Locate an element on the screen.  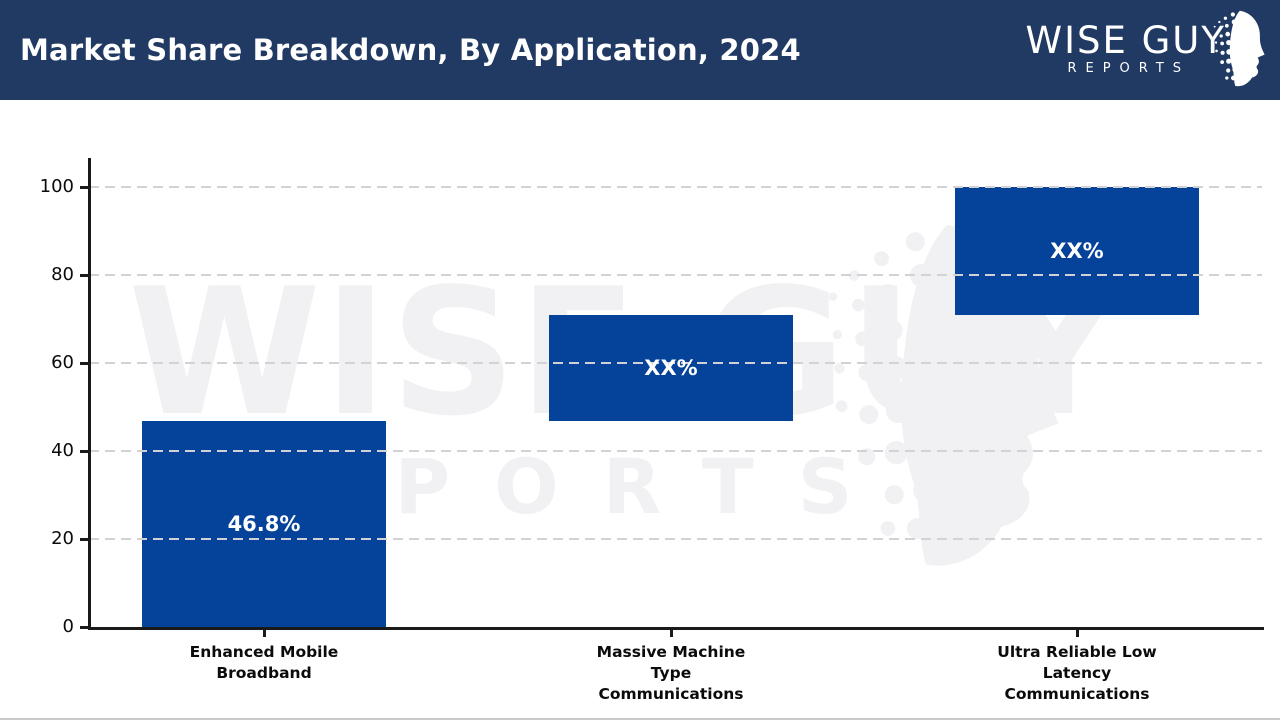
y-axis-tick-label: 0 is located at coordinates (68, 626).